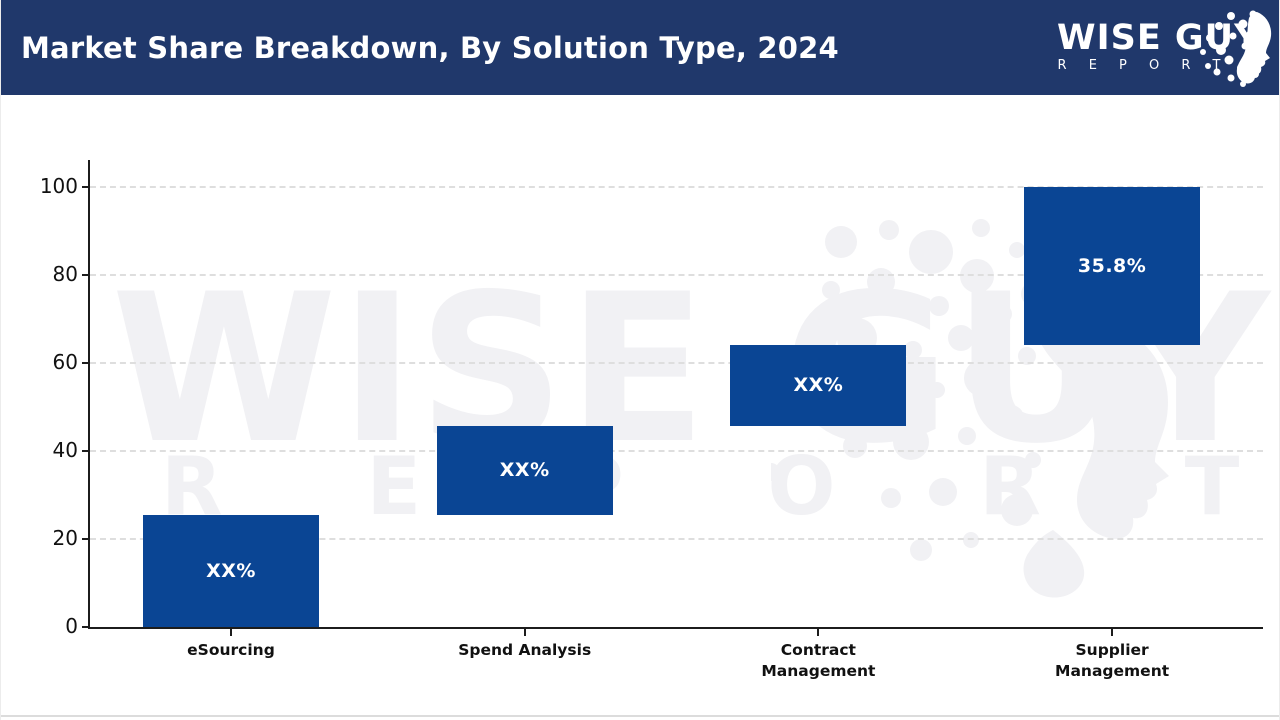 This screenshot has height=720, width=1280. Describe the element at coordinates (525, 650) in the screenshot. I see `category-label-1: Spend Analysis` at that location.